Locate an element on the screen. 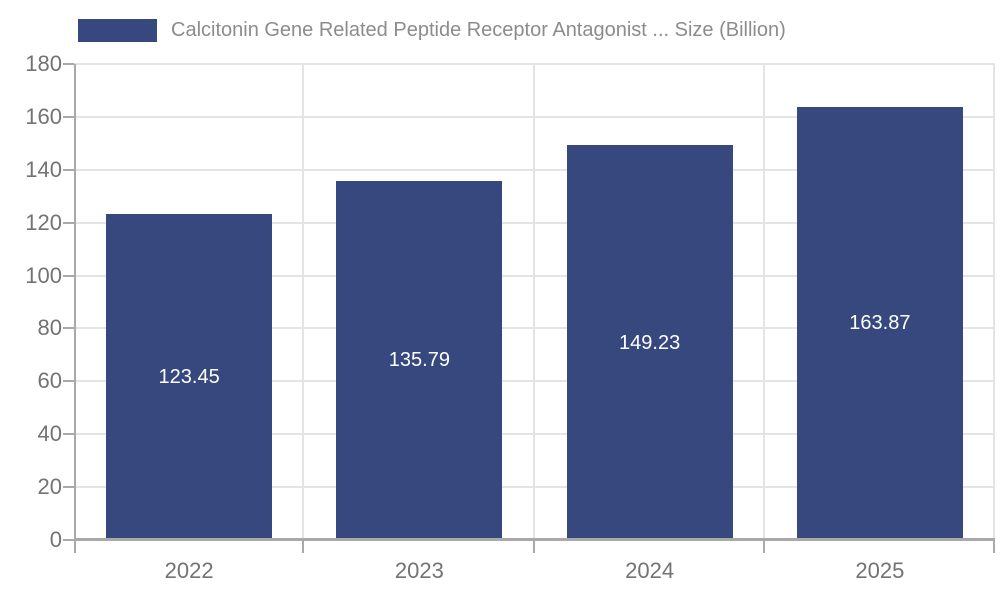  x-tick-label: 2023 is located at coordinates (419, 570).